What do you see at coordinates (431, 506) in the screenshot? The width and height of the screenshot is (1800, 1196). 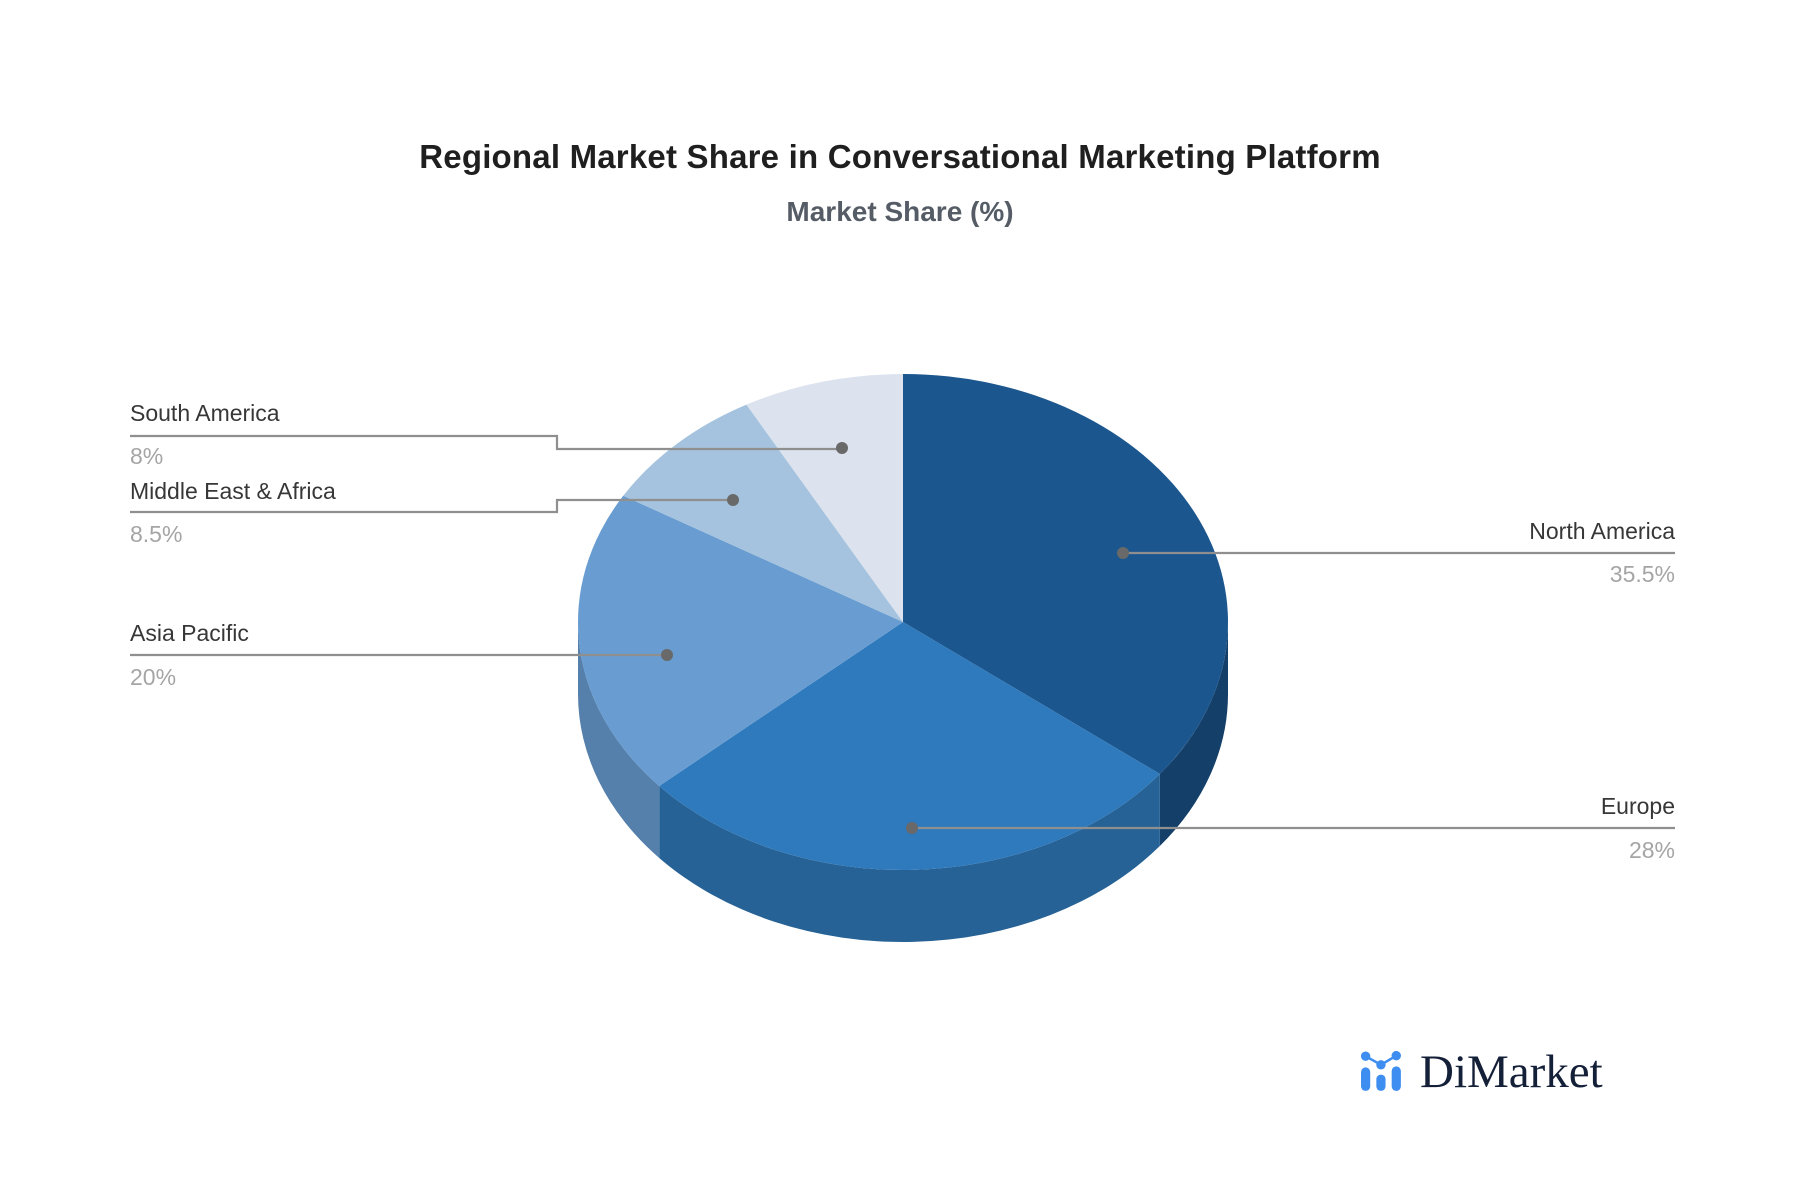 I see `leader-line-middle-east-africa` at bounding box center [431, 506].